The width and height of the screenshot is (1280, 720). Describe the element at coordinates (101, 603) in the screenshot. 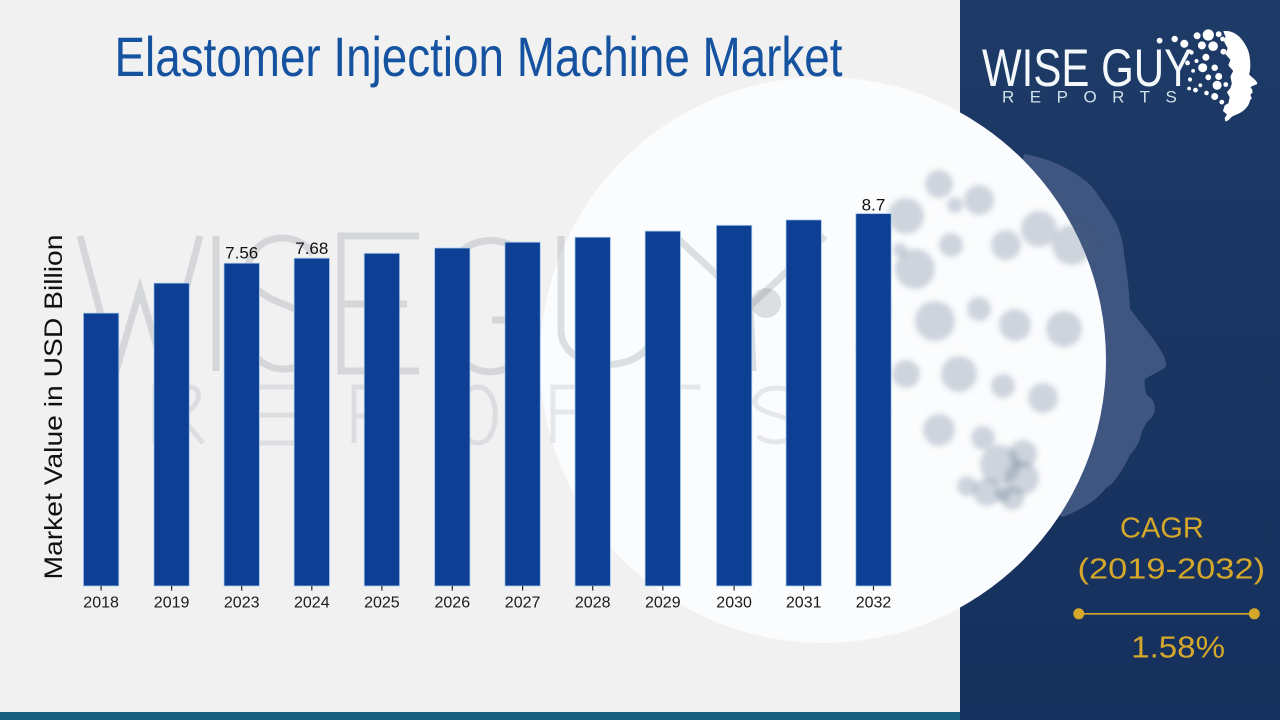

I see `svg-text: 2018` at that location.